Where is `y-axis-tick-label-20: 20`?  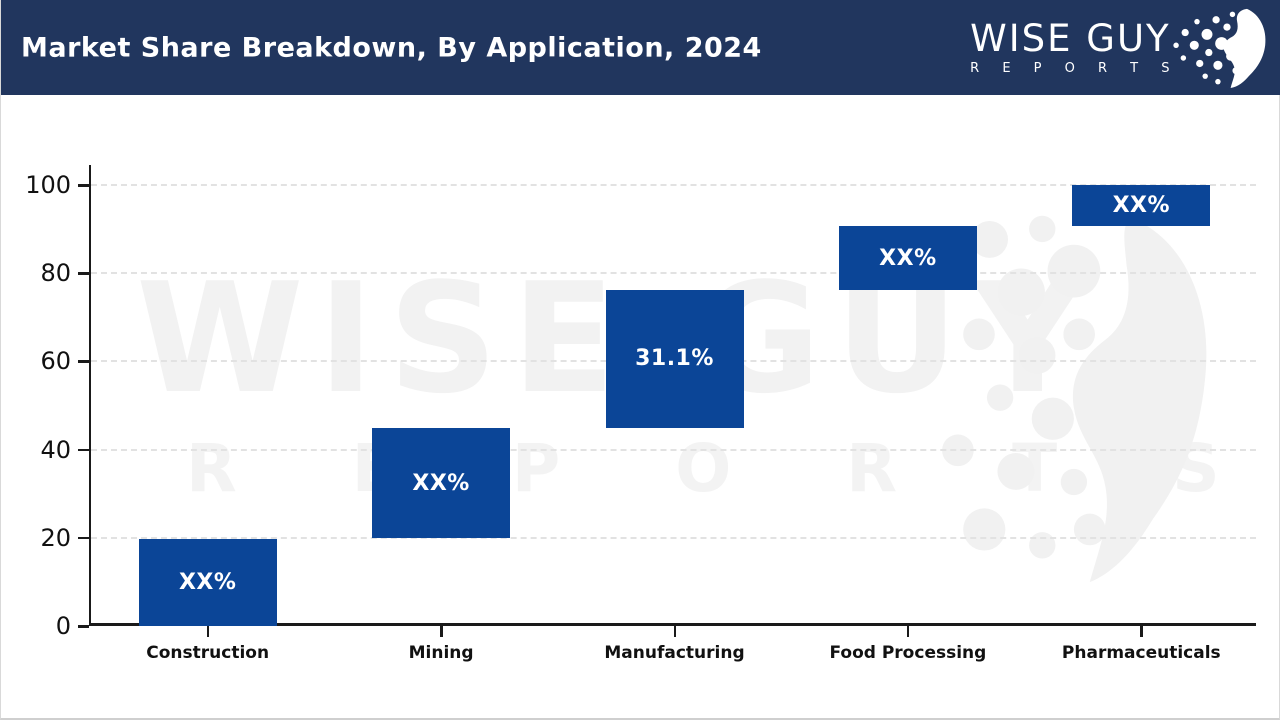 y-axis-tick-label-20: 20 is located at coordinates (55, 537).